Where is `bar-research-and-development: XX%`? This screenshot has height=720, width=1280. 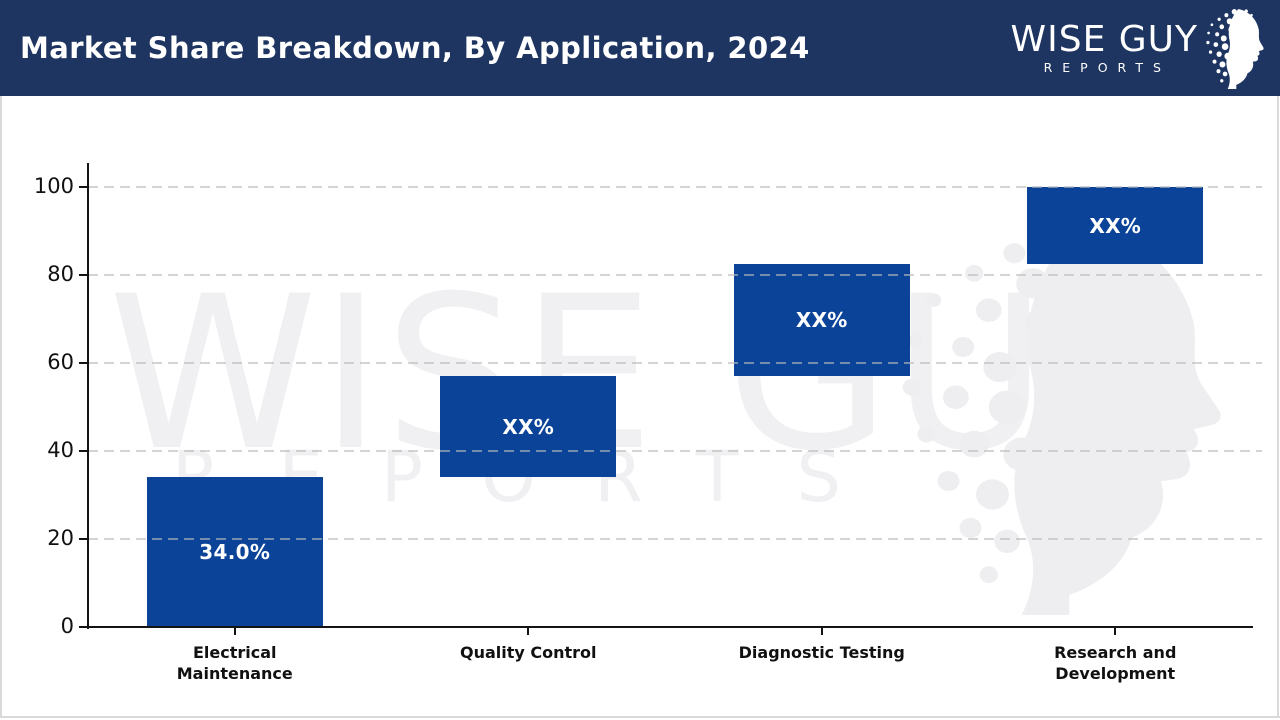
bar-research-and-development: XX% is located at coordinates (1115, 225).